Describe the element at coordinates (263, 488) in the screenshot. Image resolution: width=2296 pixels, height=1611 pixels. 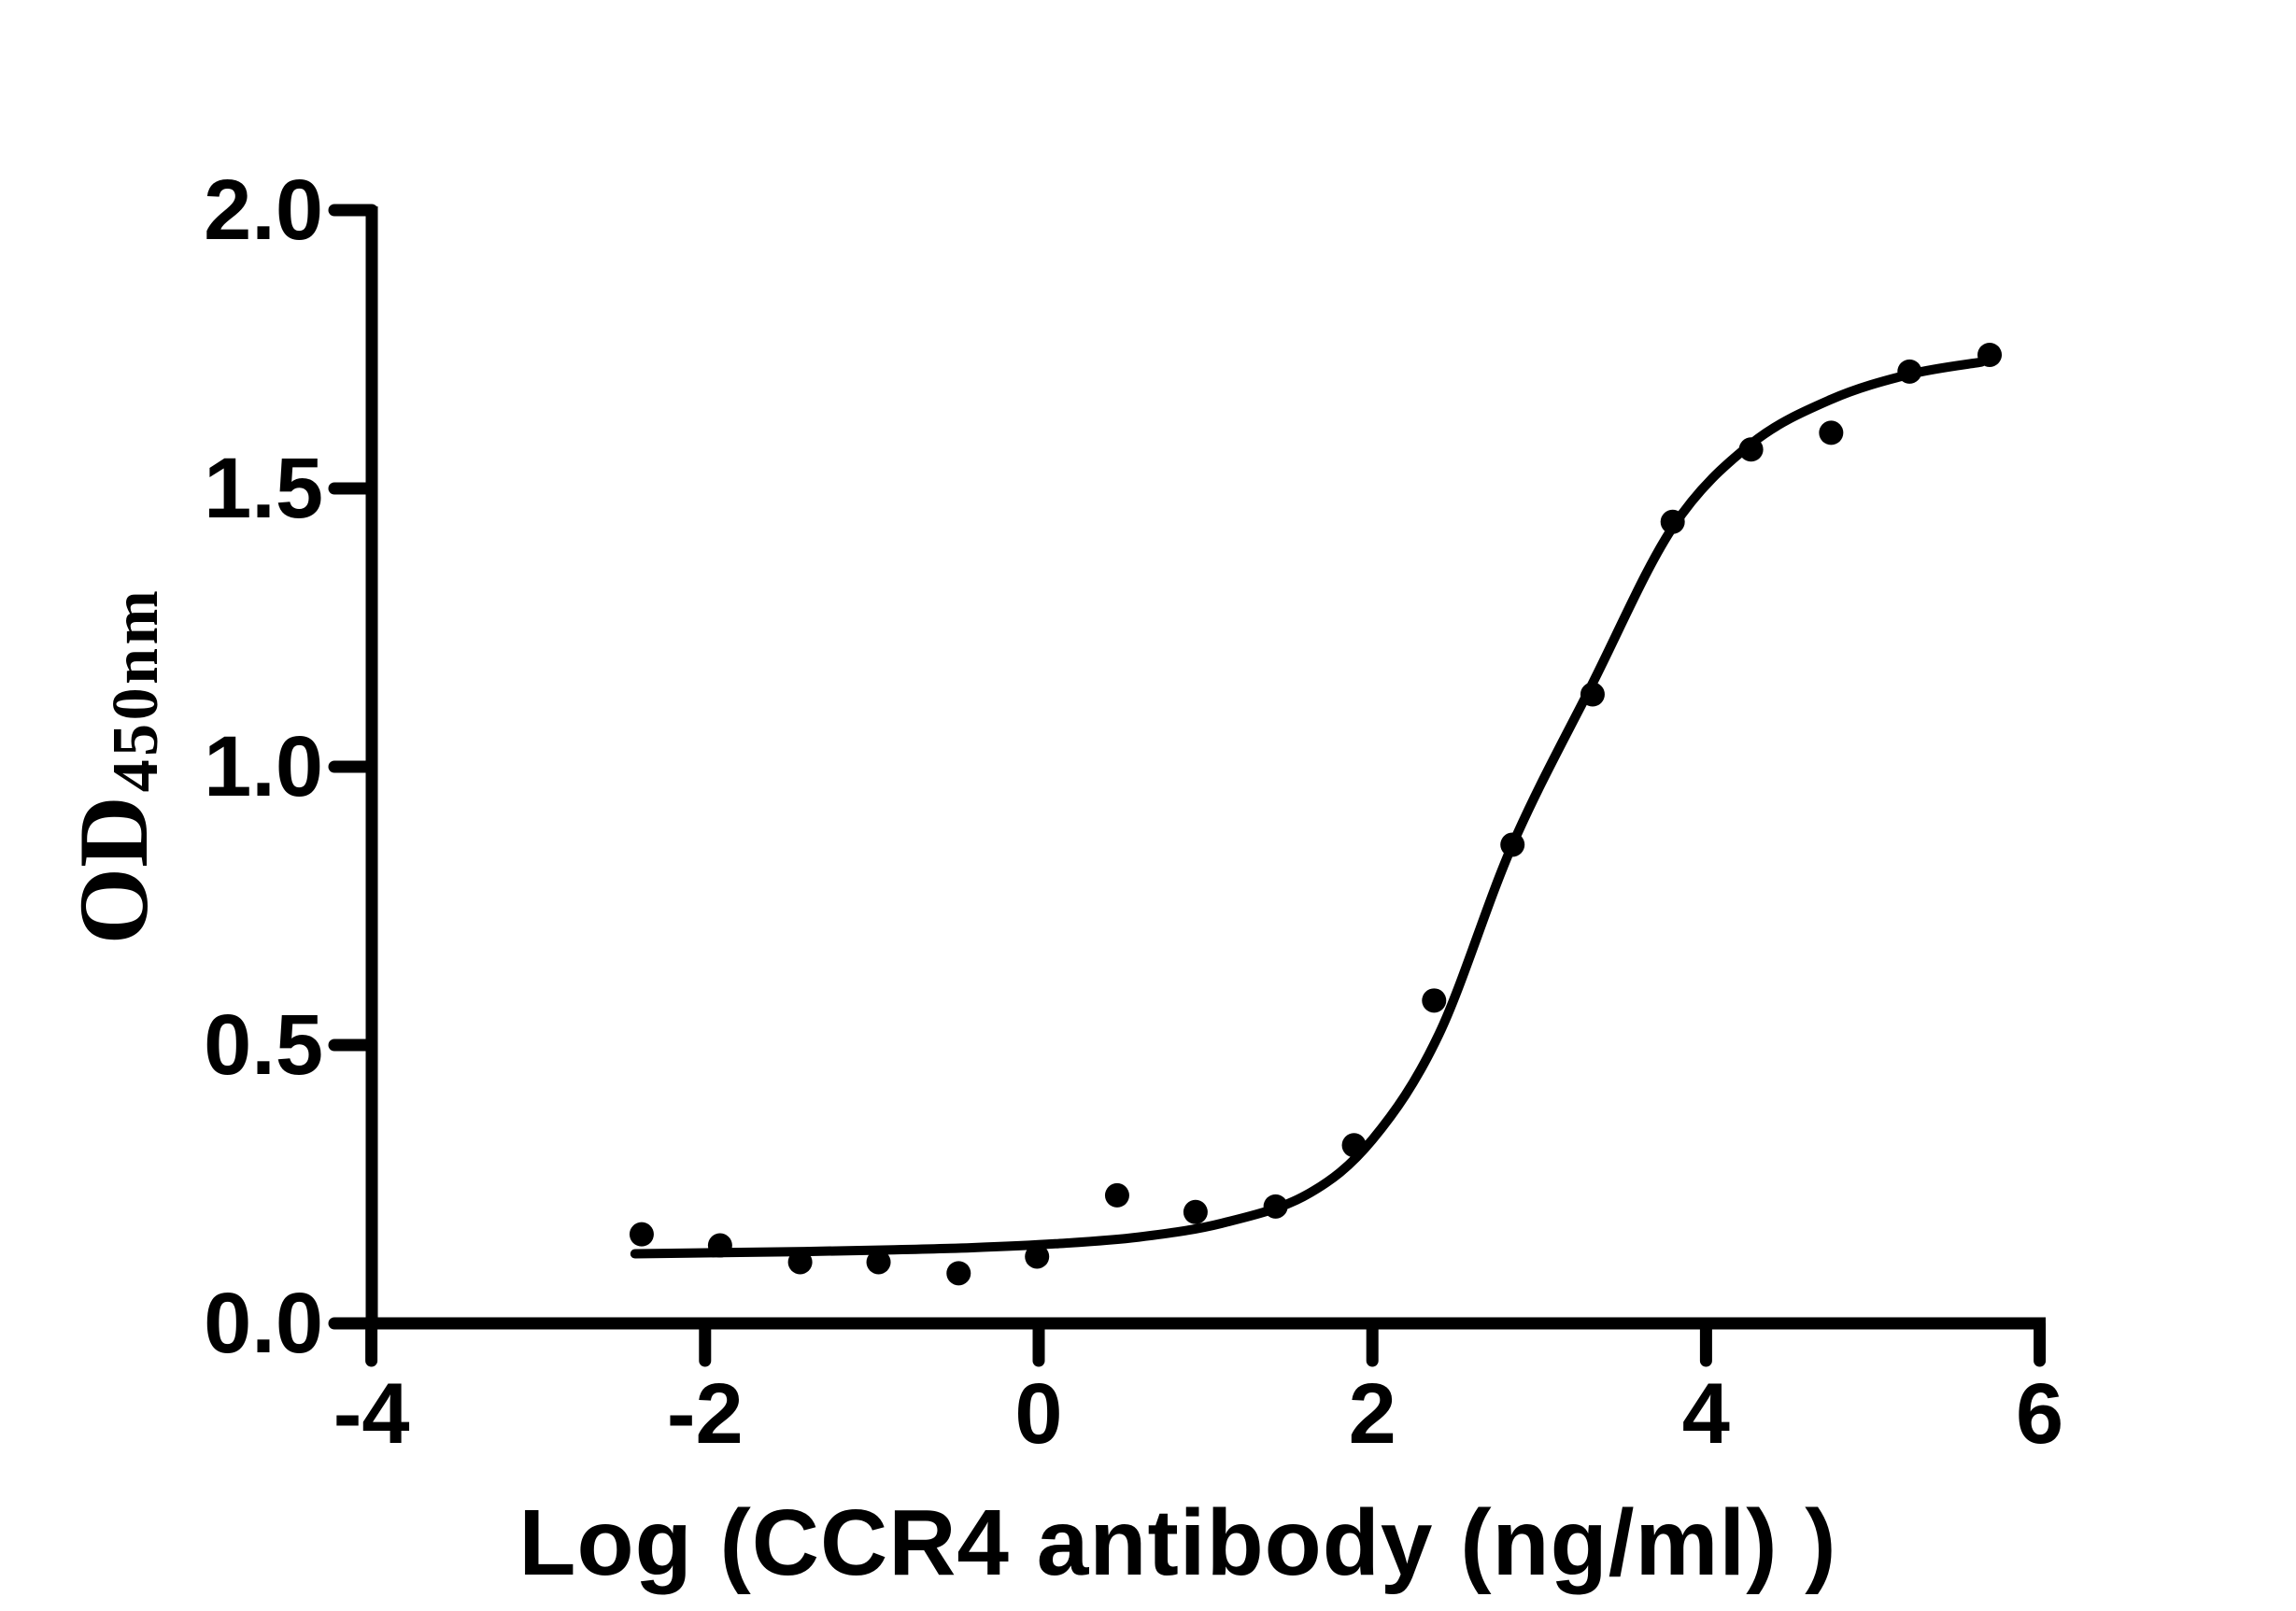
I see `y-tick-label: 1.5` at that location.